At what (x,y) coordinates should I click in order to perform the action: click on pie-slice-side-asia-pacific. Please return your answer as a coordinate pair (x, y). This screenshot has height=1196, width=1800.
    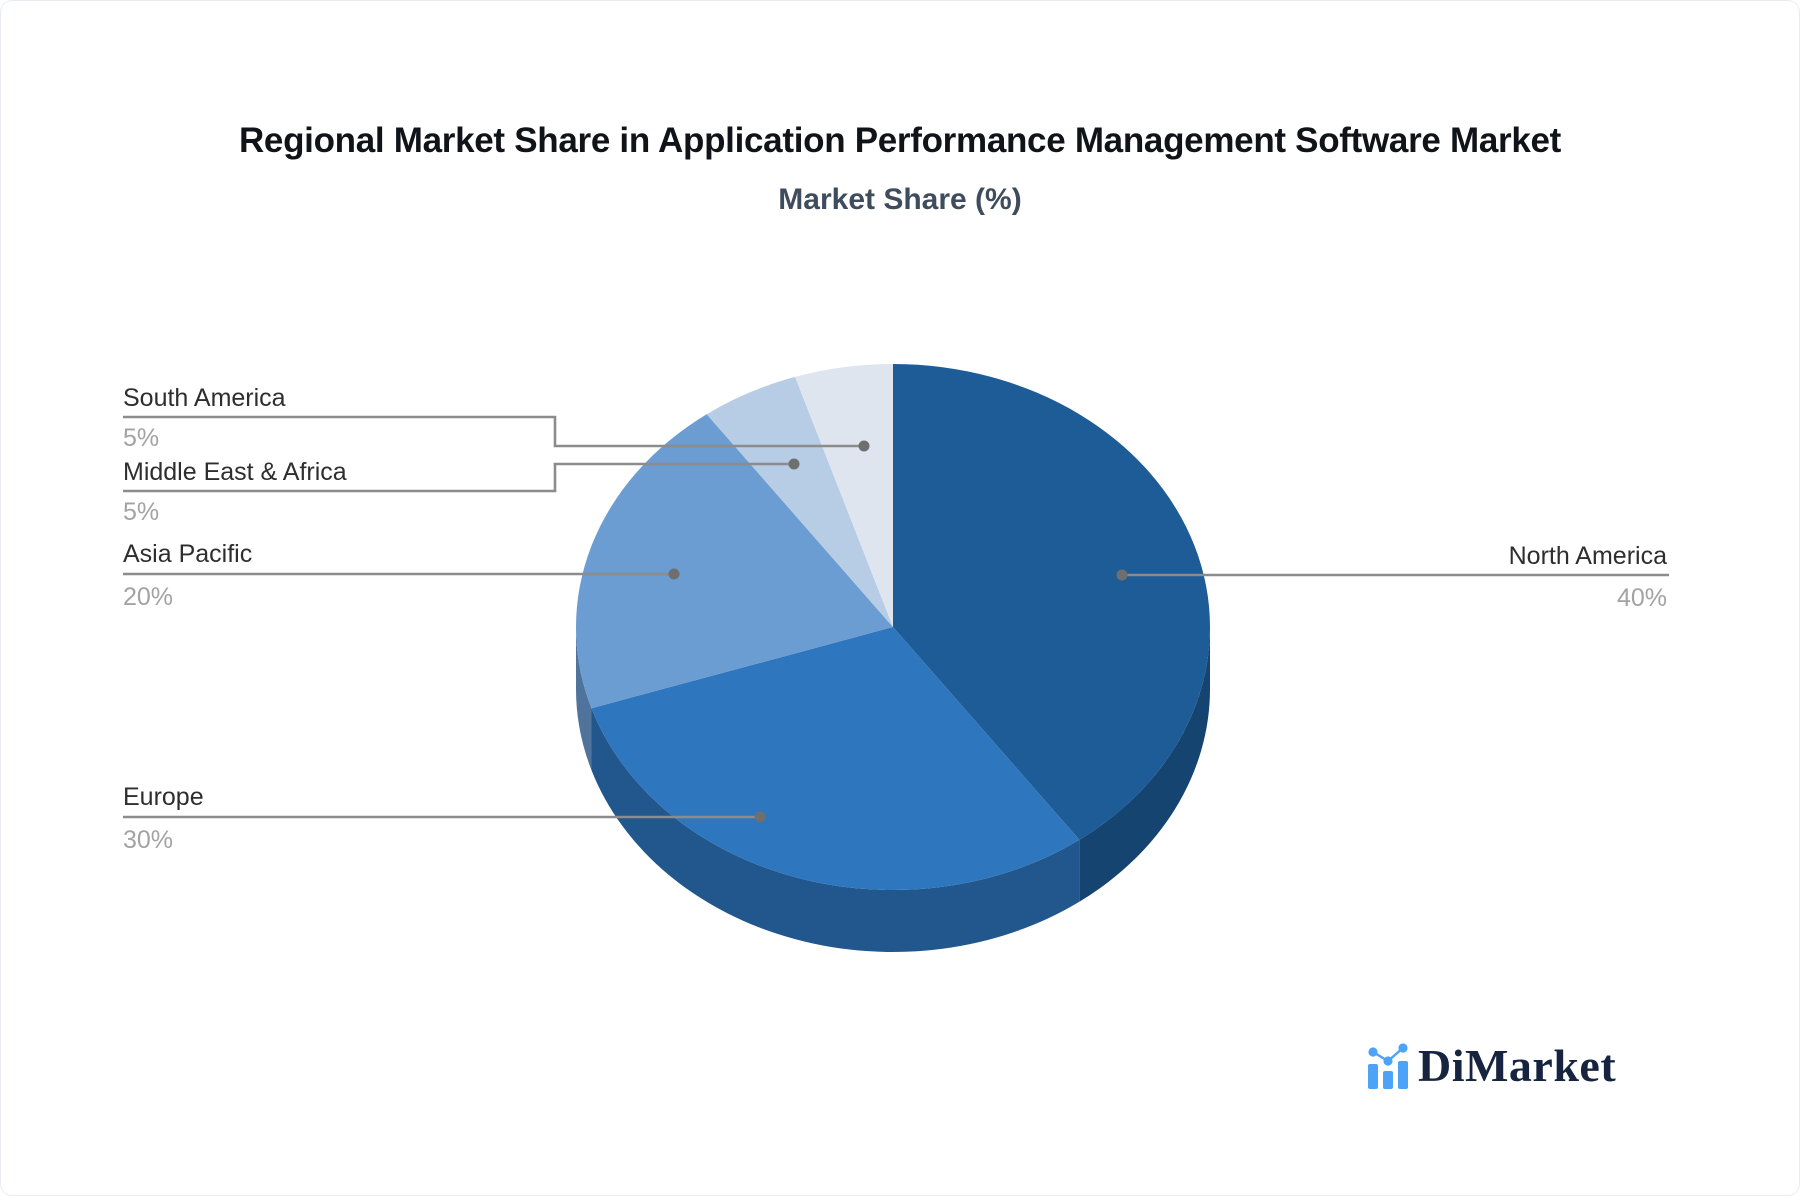
    Looking at the image, I should click on (584, 699).